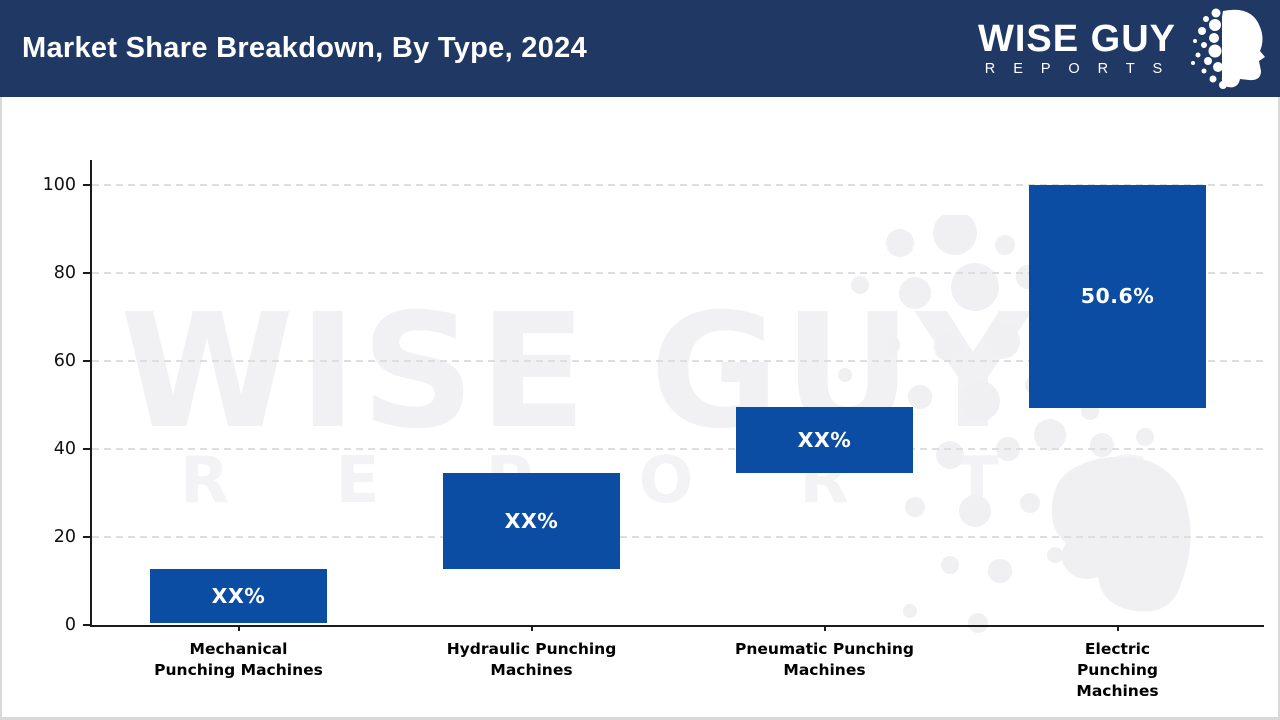 Image resolution: width=1280 pixels, height=720 pixels. Describe the element at coordinates (1228, 48) in the screenshot. I see `logo-head-icon` at that location.